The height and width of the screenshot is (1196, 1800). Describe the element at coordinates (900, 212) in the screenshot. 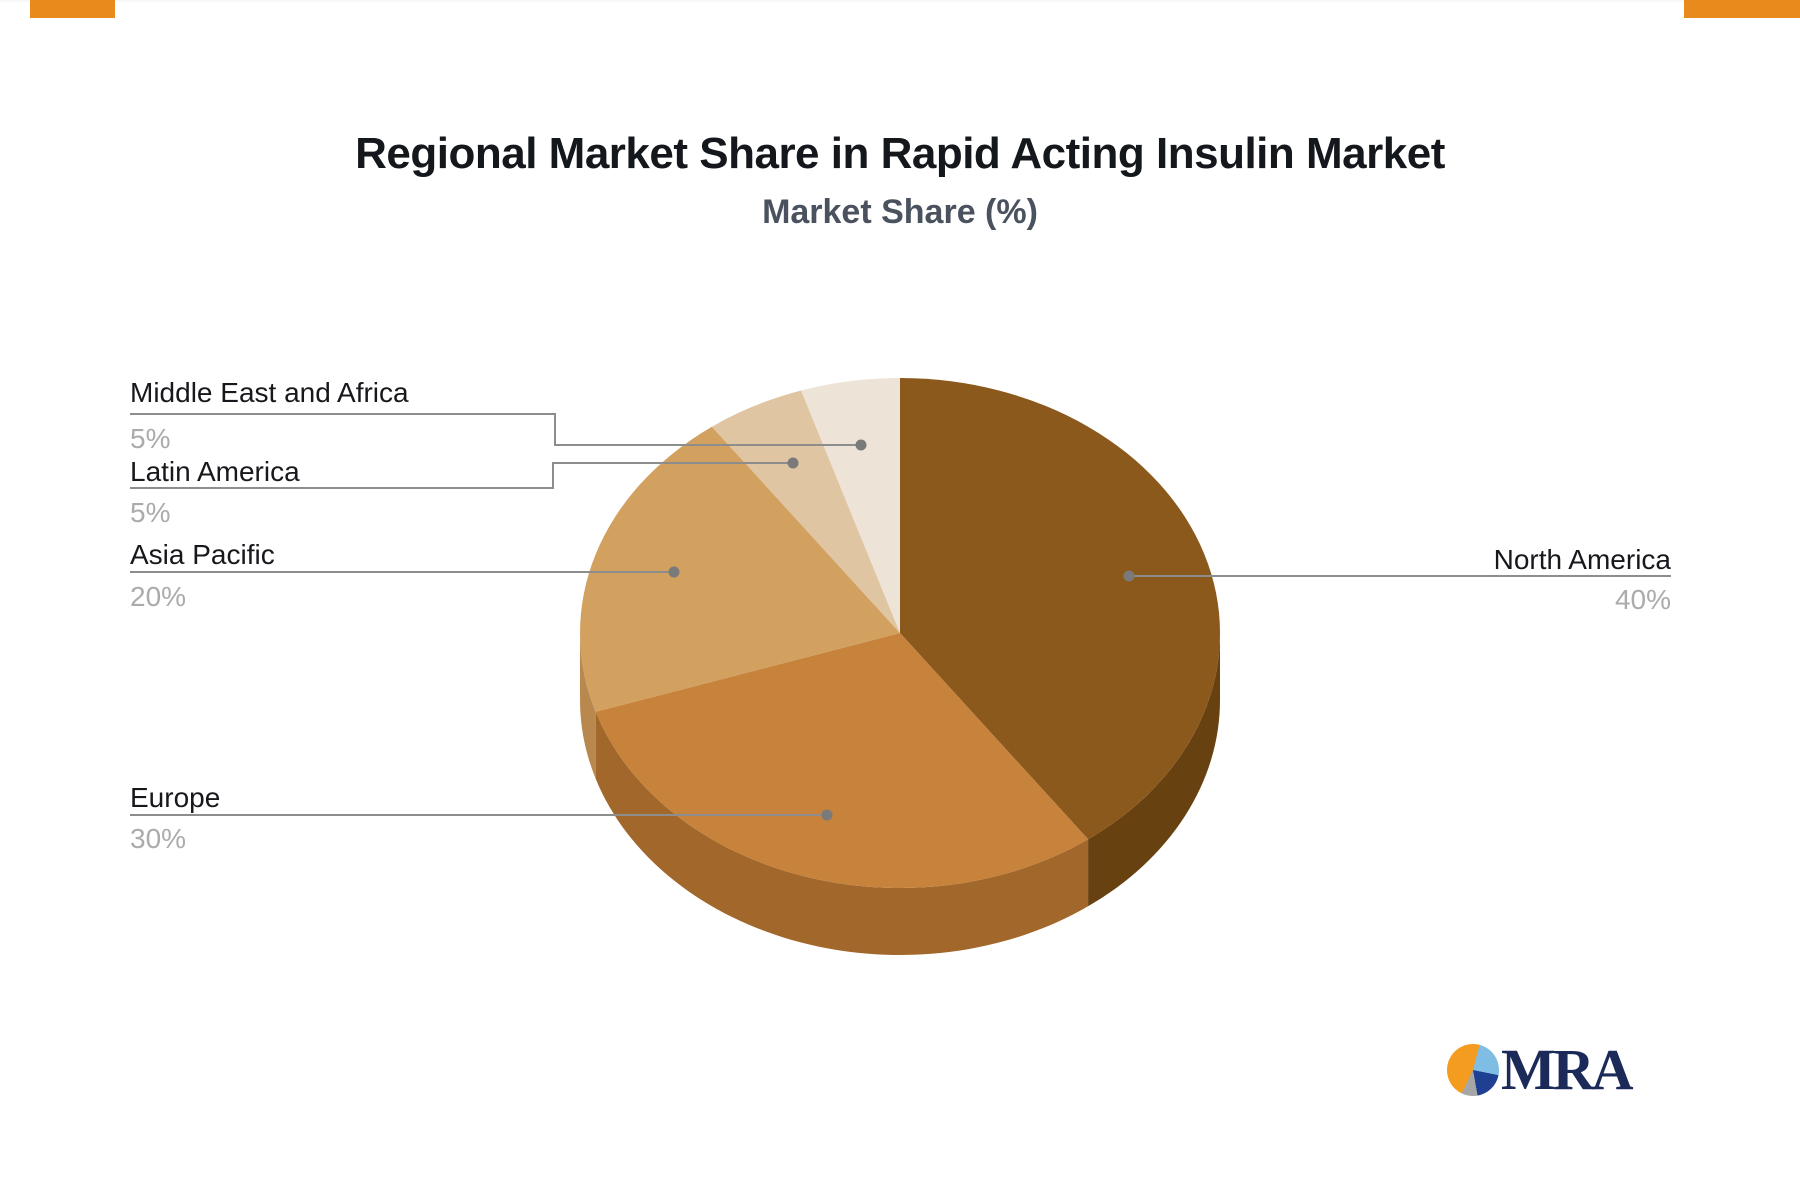

I see `chart-subtitle: Market Share (%)` at that location.